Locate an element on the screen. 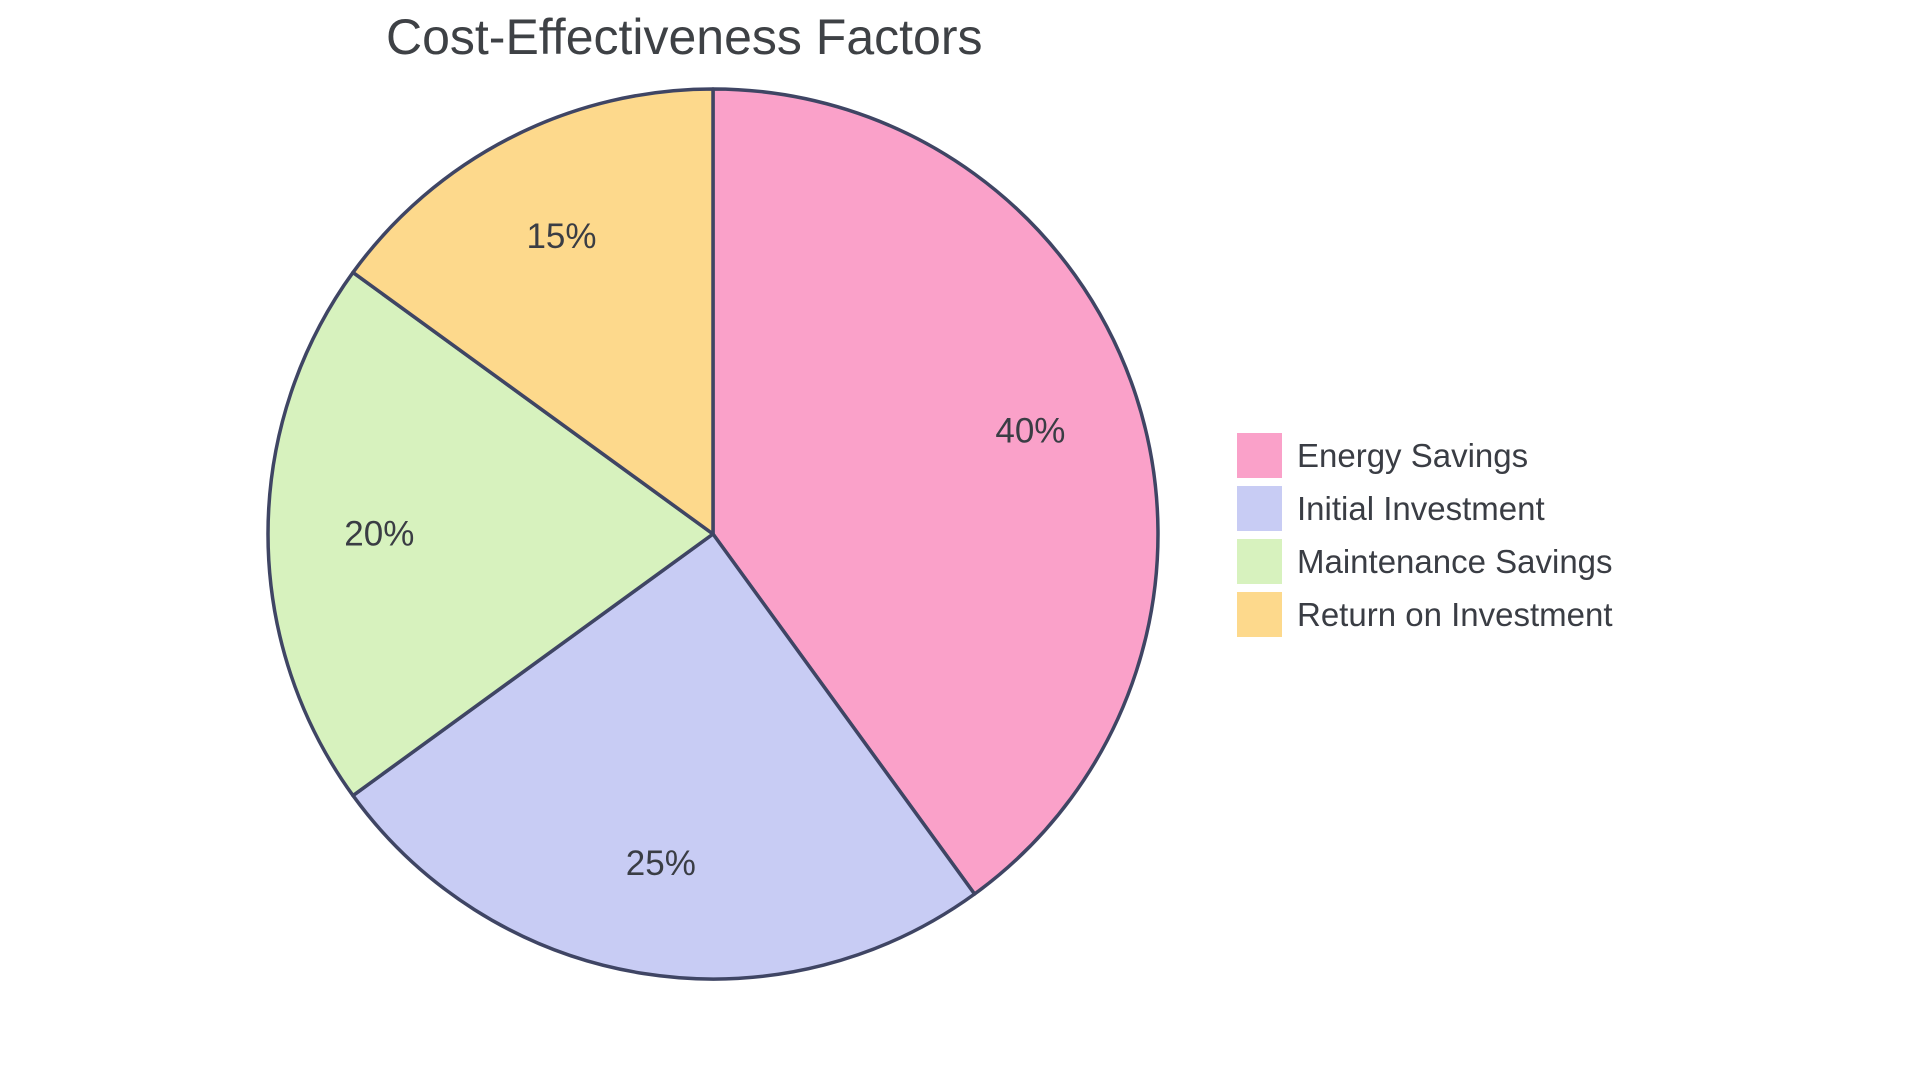 The image size is (1920, 1083). legend-item-label: Maintenance Savings is located at coordinates (1455, 561).